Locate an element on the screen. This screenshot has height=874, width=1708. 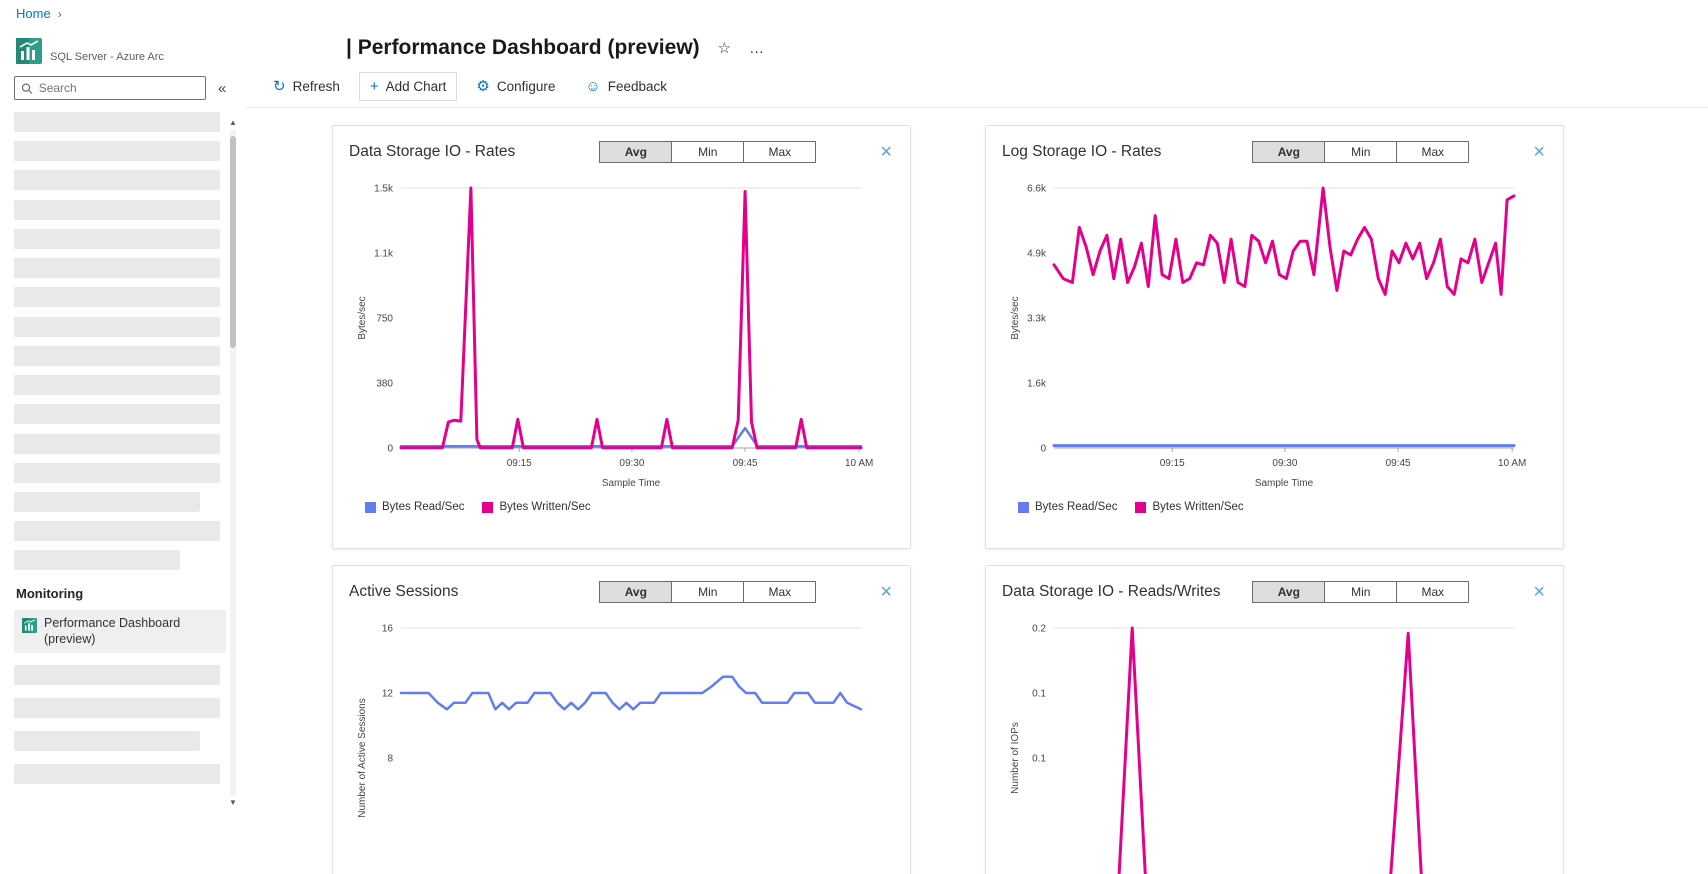
legend-label: Bytes Written/Sec is located at coordinates (545, 507).